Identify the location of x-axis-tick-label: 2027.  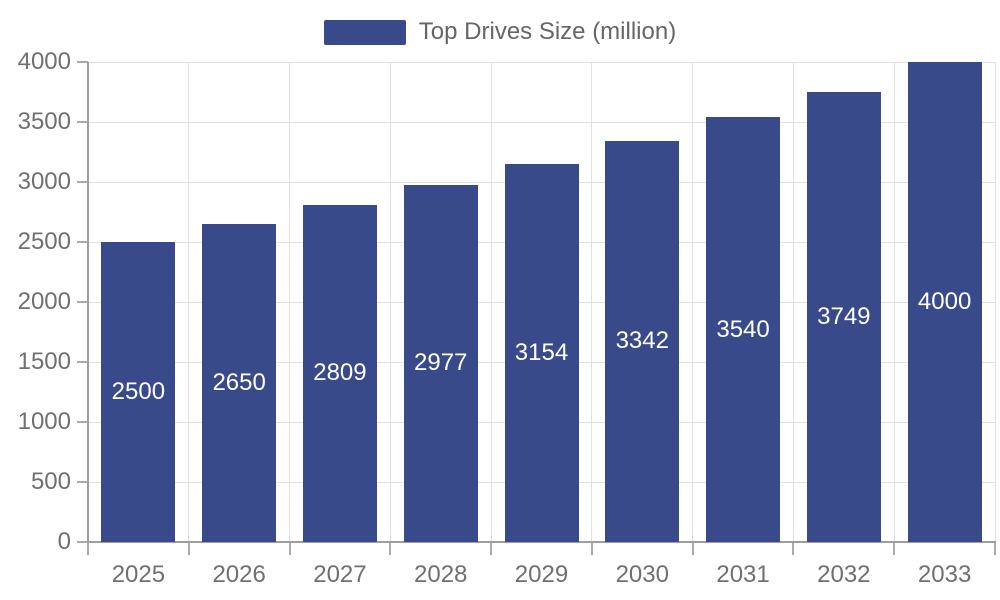
(340, 574).